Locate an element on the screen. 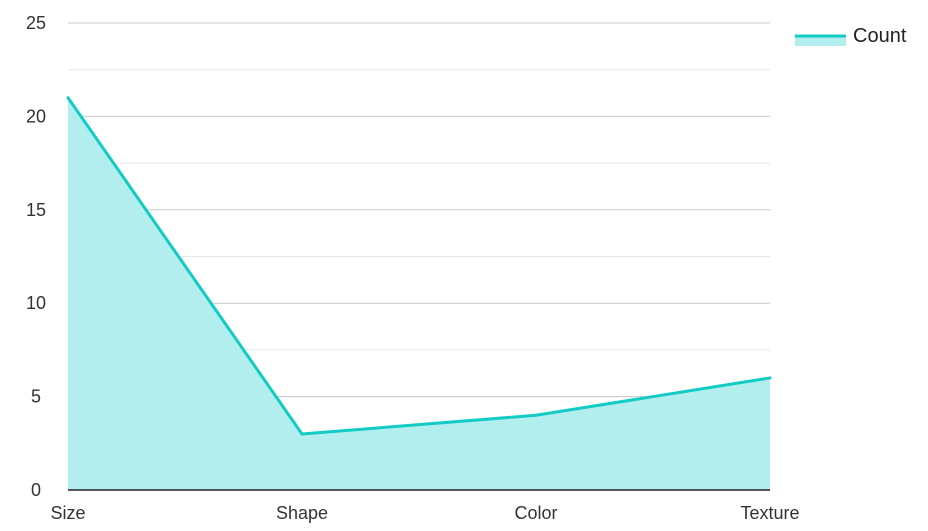 This screenshot has width=928, height=531. x-tick-label: Shape is located at coordinates (302, 513).